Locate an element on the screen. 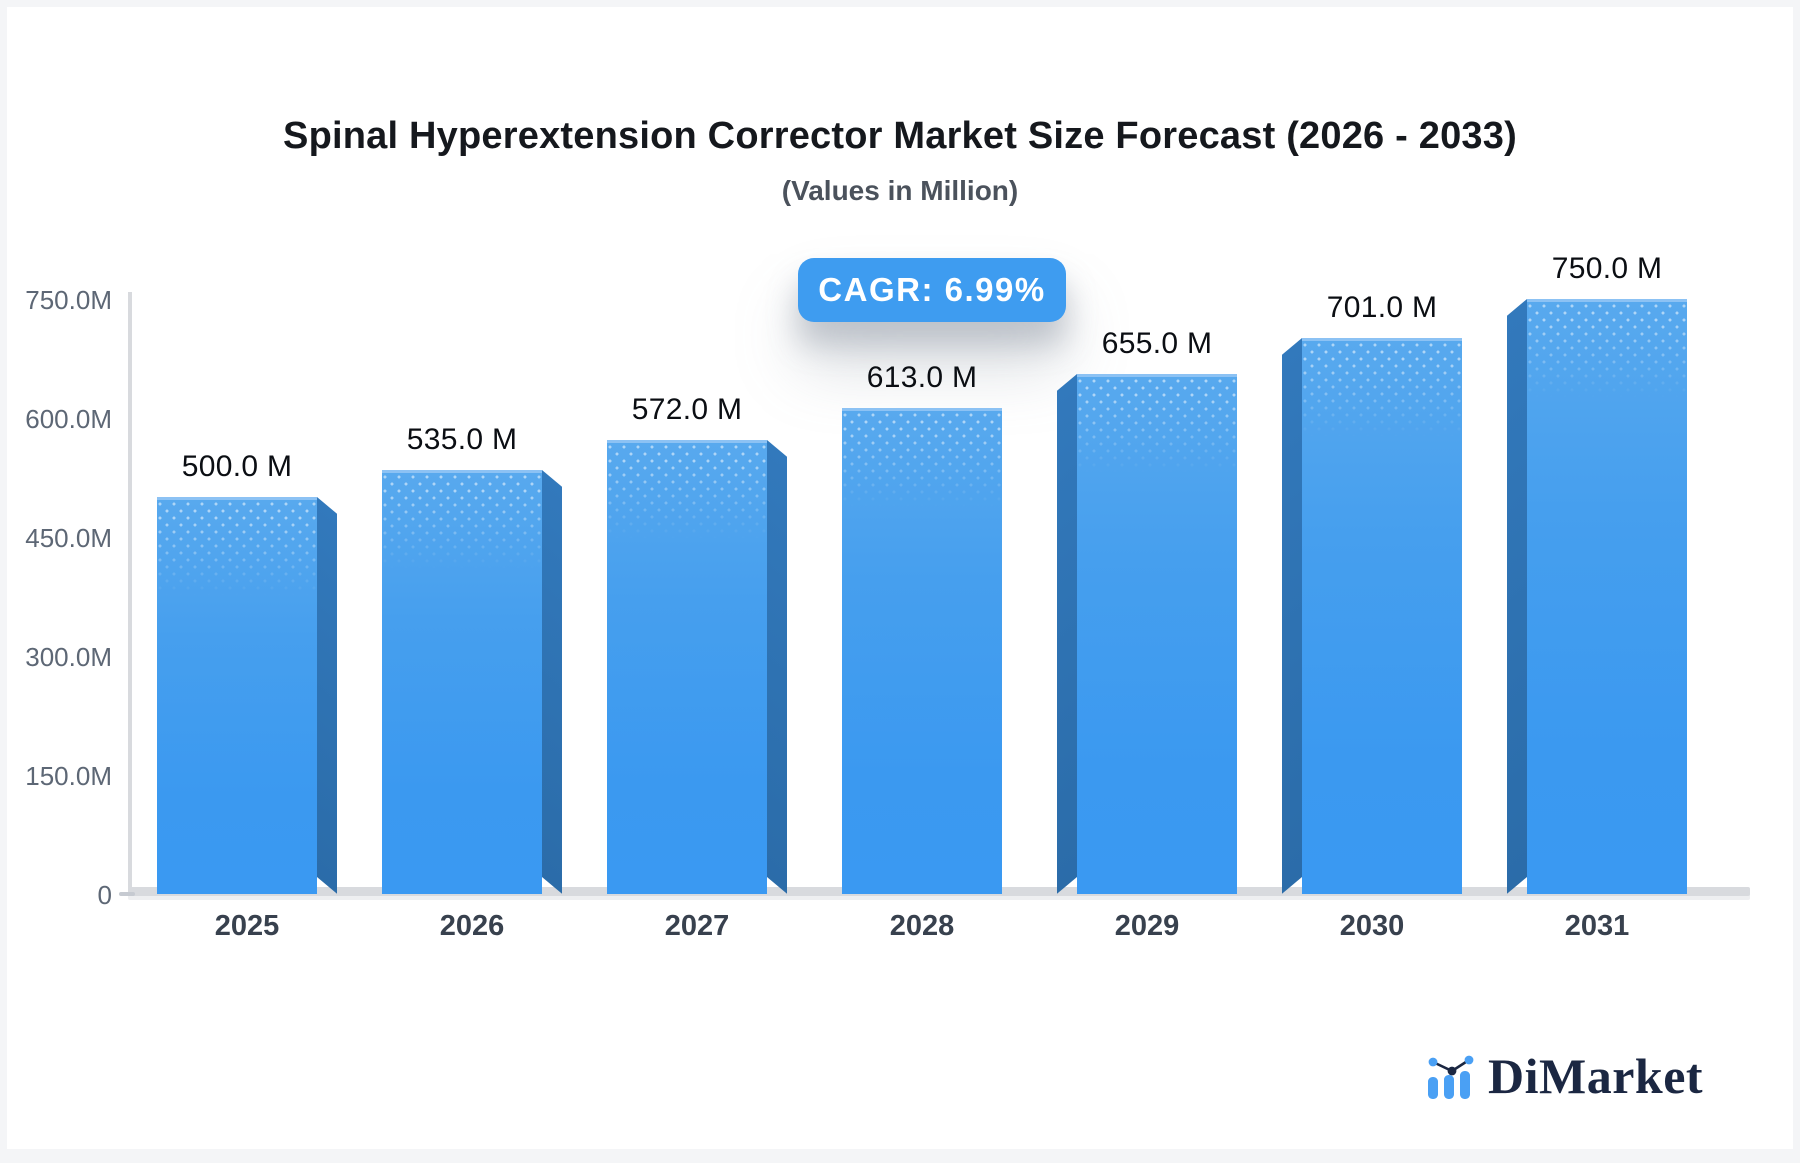  bar-2028 is located at coordinates (922, 651).